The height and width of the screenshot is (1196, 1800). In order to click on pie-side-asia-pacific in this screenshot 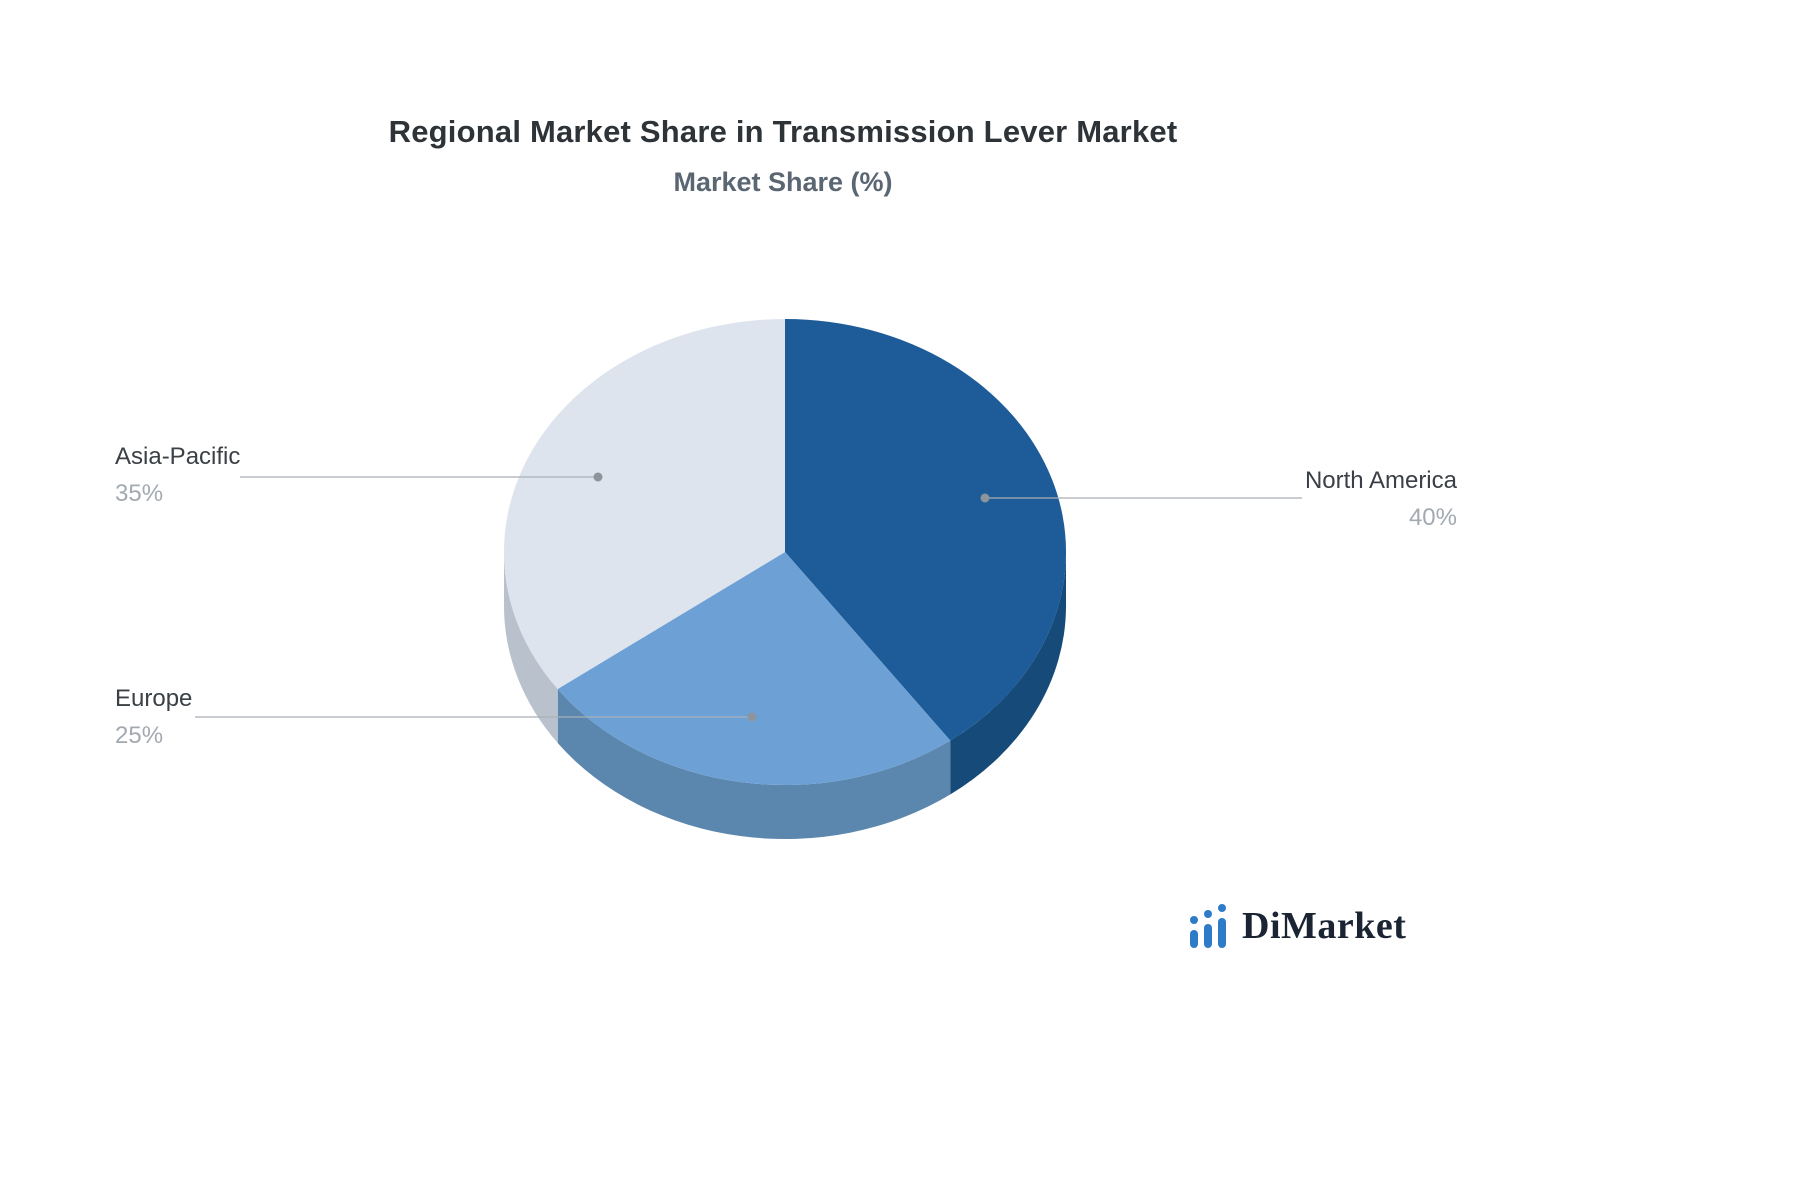, I will do `click(531, 647)`.